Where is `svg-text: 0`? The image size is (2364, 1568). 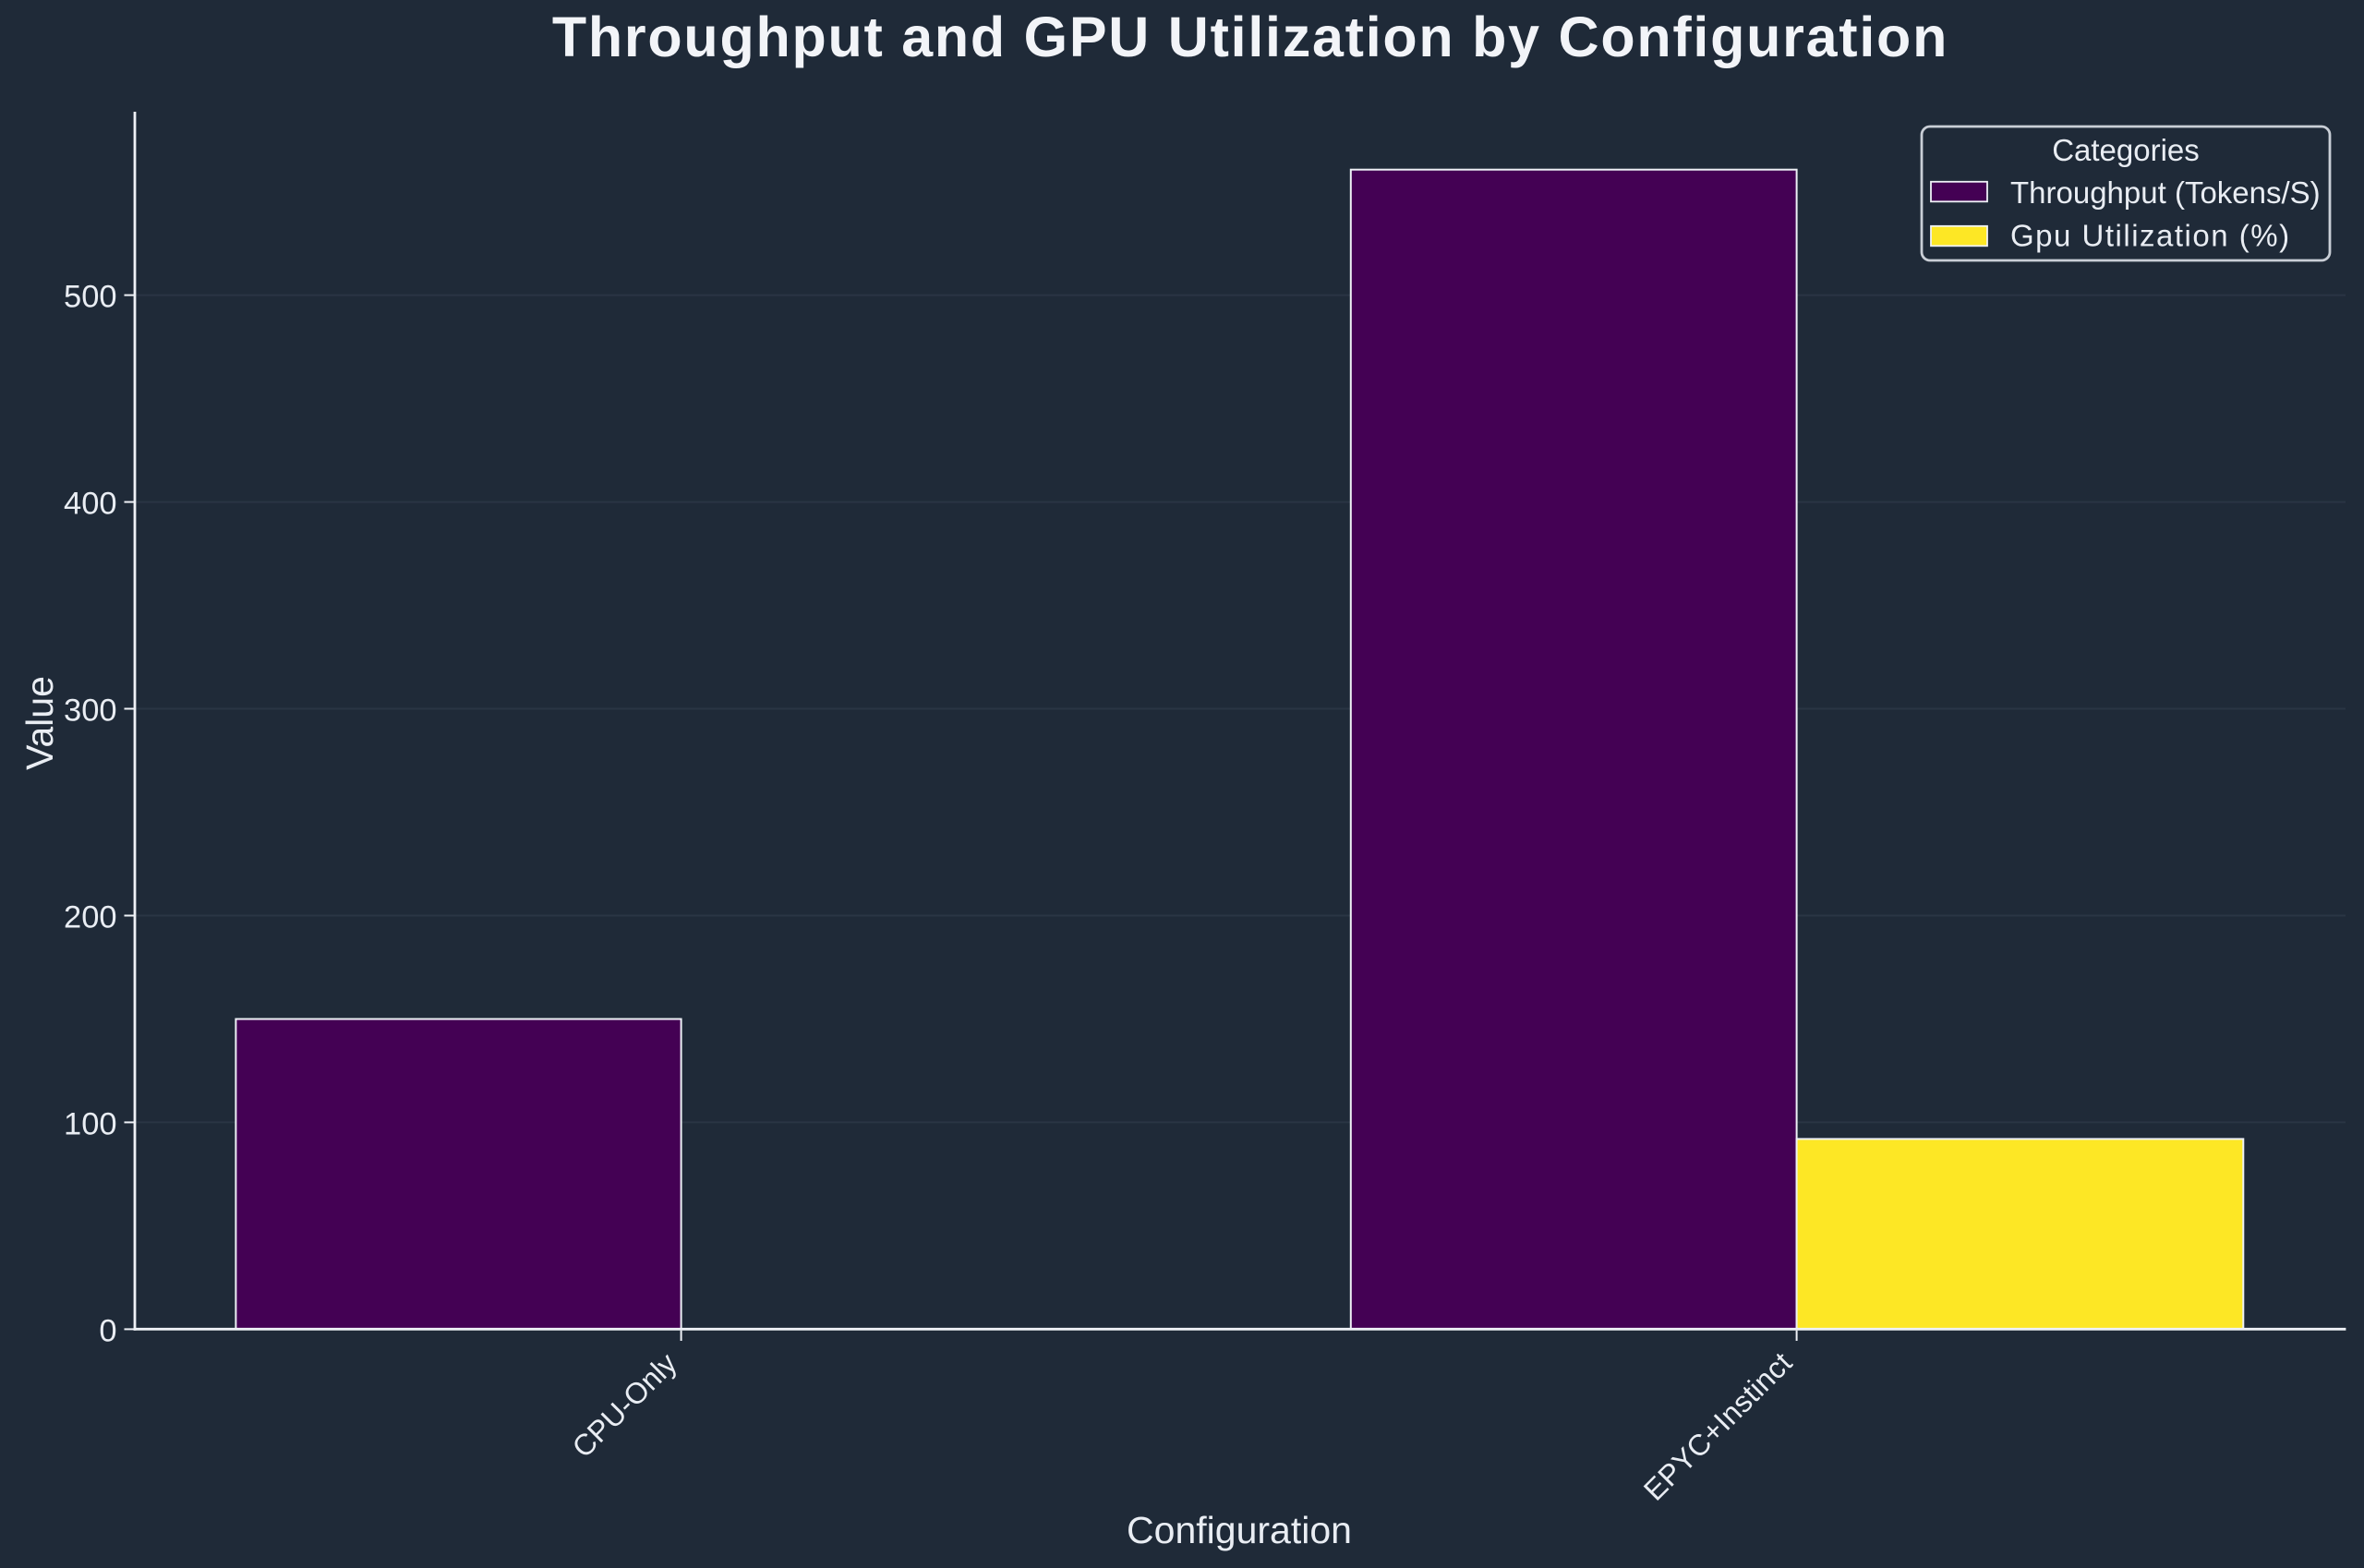
svg-text: 0 is located at coordinates (108, 1330).